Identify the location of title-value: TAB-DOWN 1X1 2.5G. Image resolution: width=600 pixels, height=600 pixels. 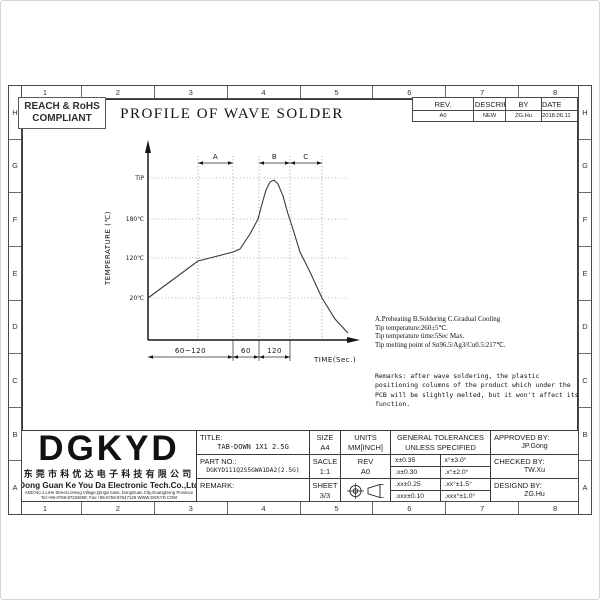
(253, 447).